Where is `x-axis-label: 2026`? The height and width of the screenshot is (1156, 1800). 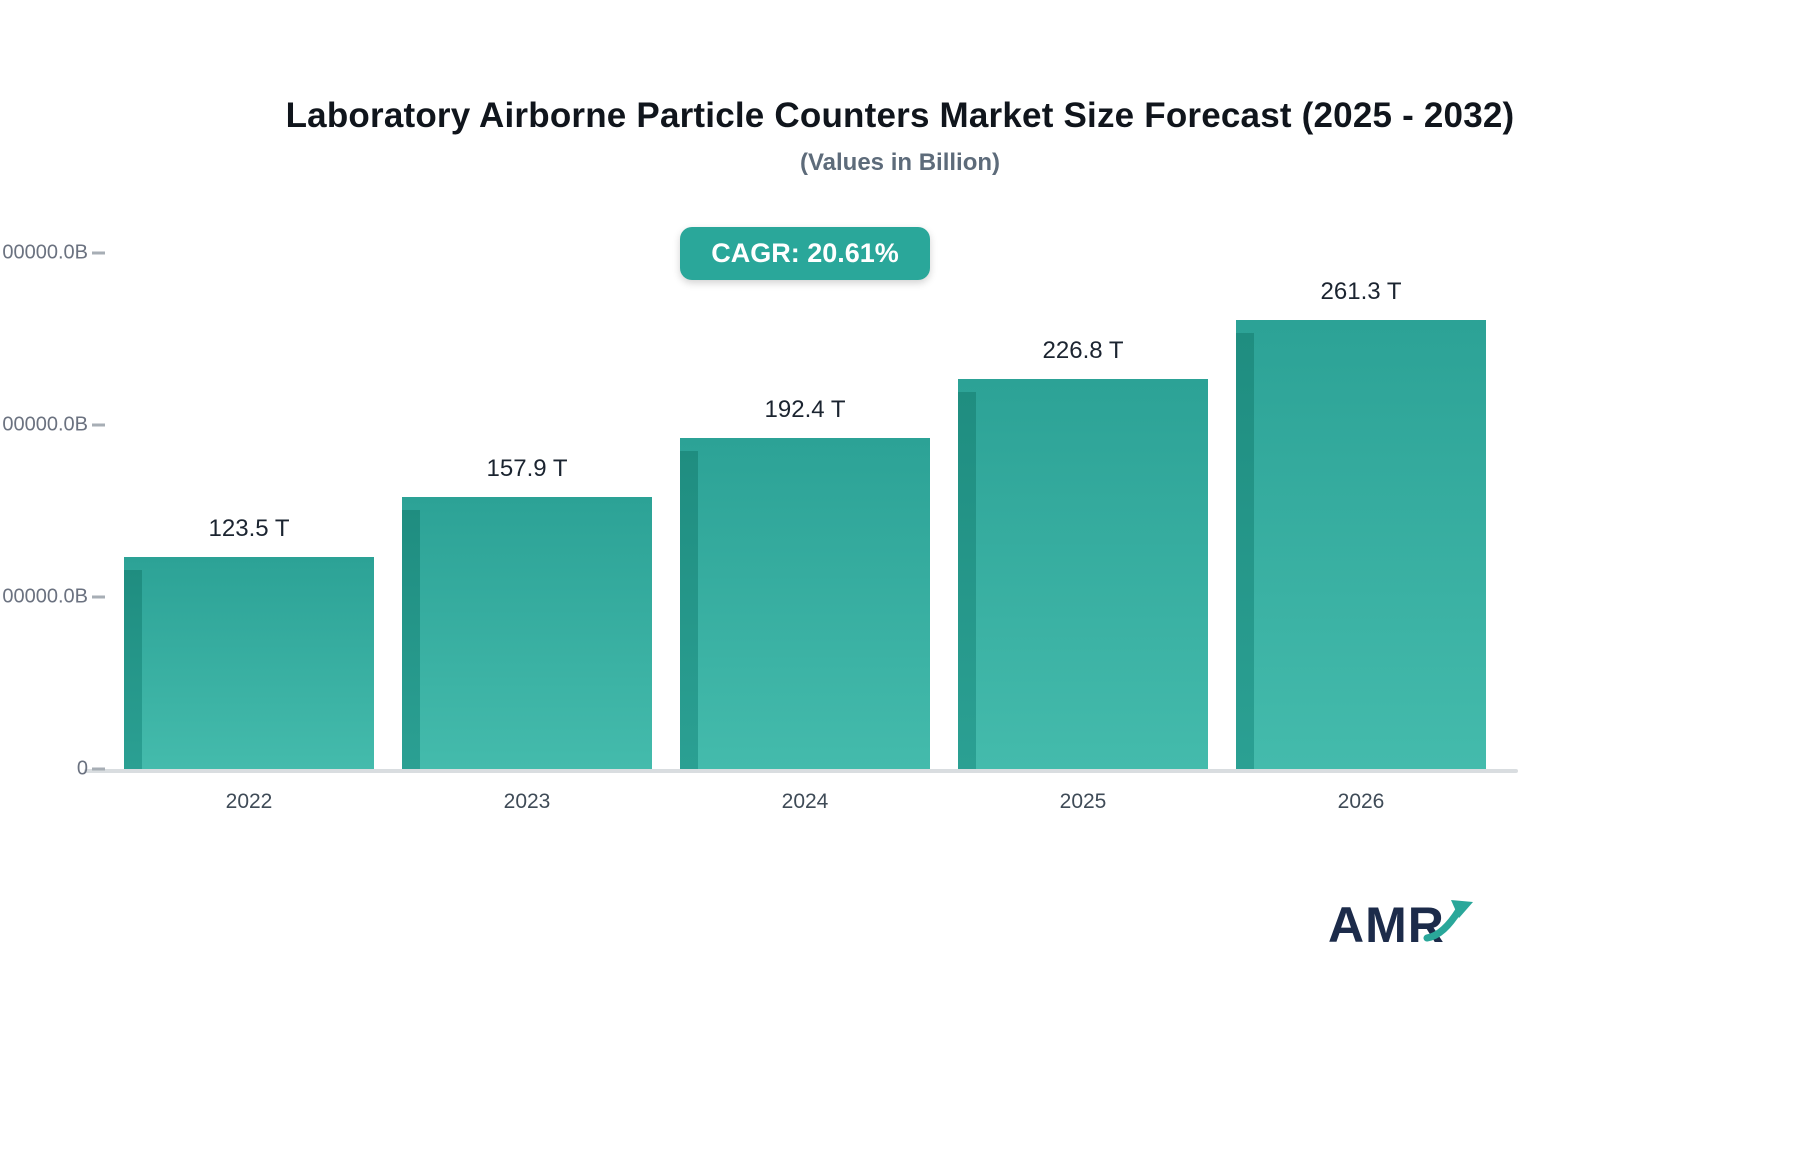
x-axis-label: 2026 is located at coordinates (1361, 801).